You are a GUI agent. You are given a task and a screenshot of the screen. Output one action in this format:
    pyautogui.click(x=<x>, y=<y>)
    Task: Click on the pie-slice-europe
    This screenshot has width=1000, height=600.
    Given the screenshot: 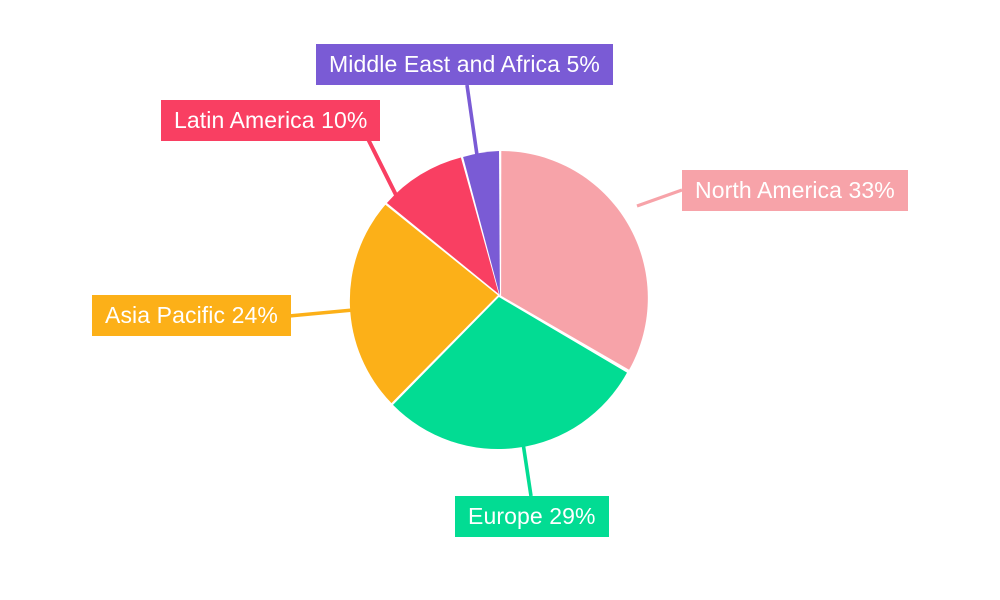 What is the action you would take?
    pyautogui.click(x=510, y=373)
    